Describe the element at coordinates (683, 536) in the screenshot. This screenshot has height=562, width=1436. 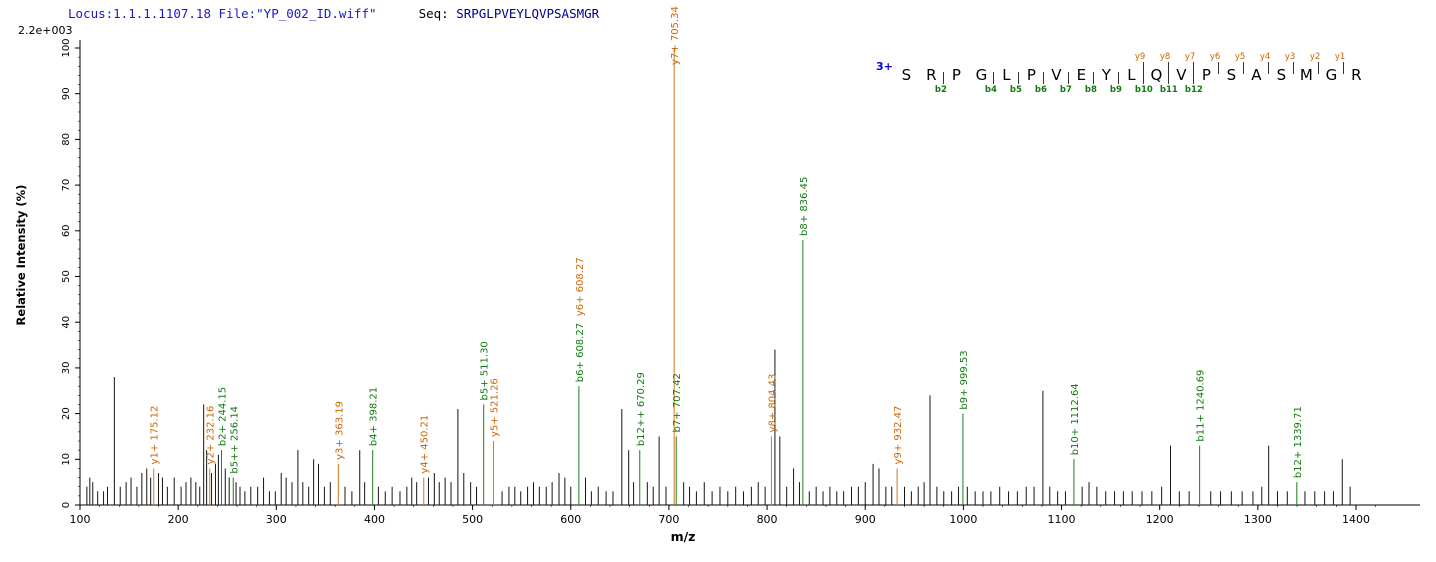
I see `x-axis-title: m/z` at that location.